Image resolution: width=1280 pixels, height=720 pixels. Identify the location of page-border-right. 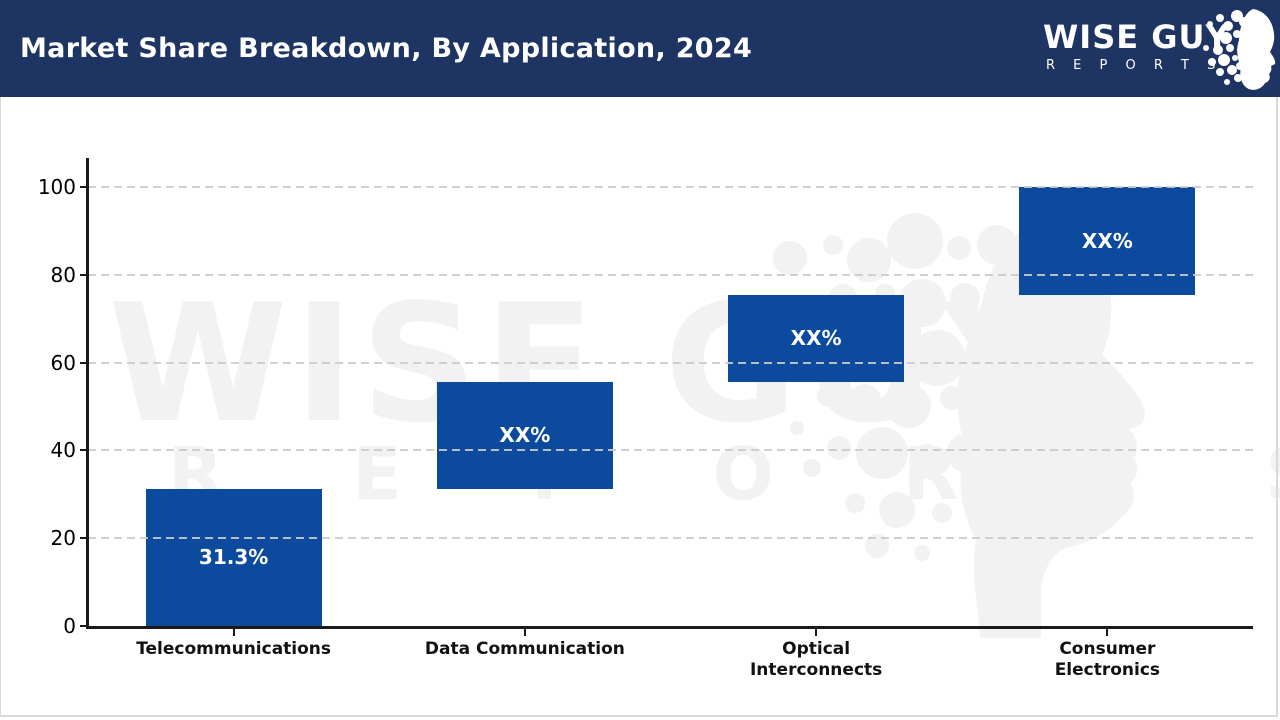
(1277, 407).